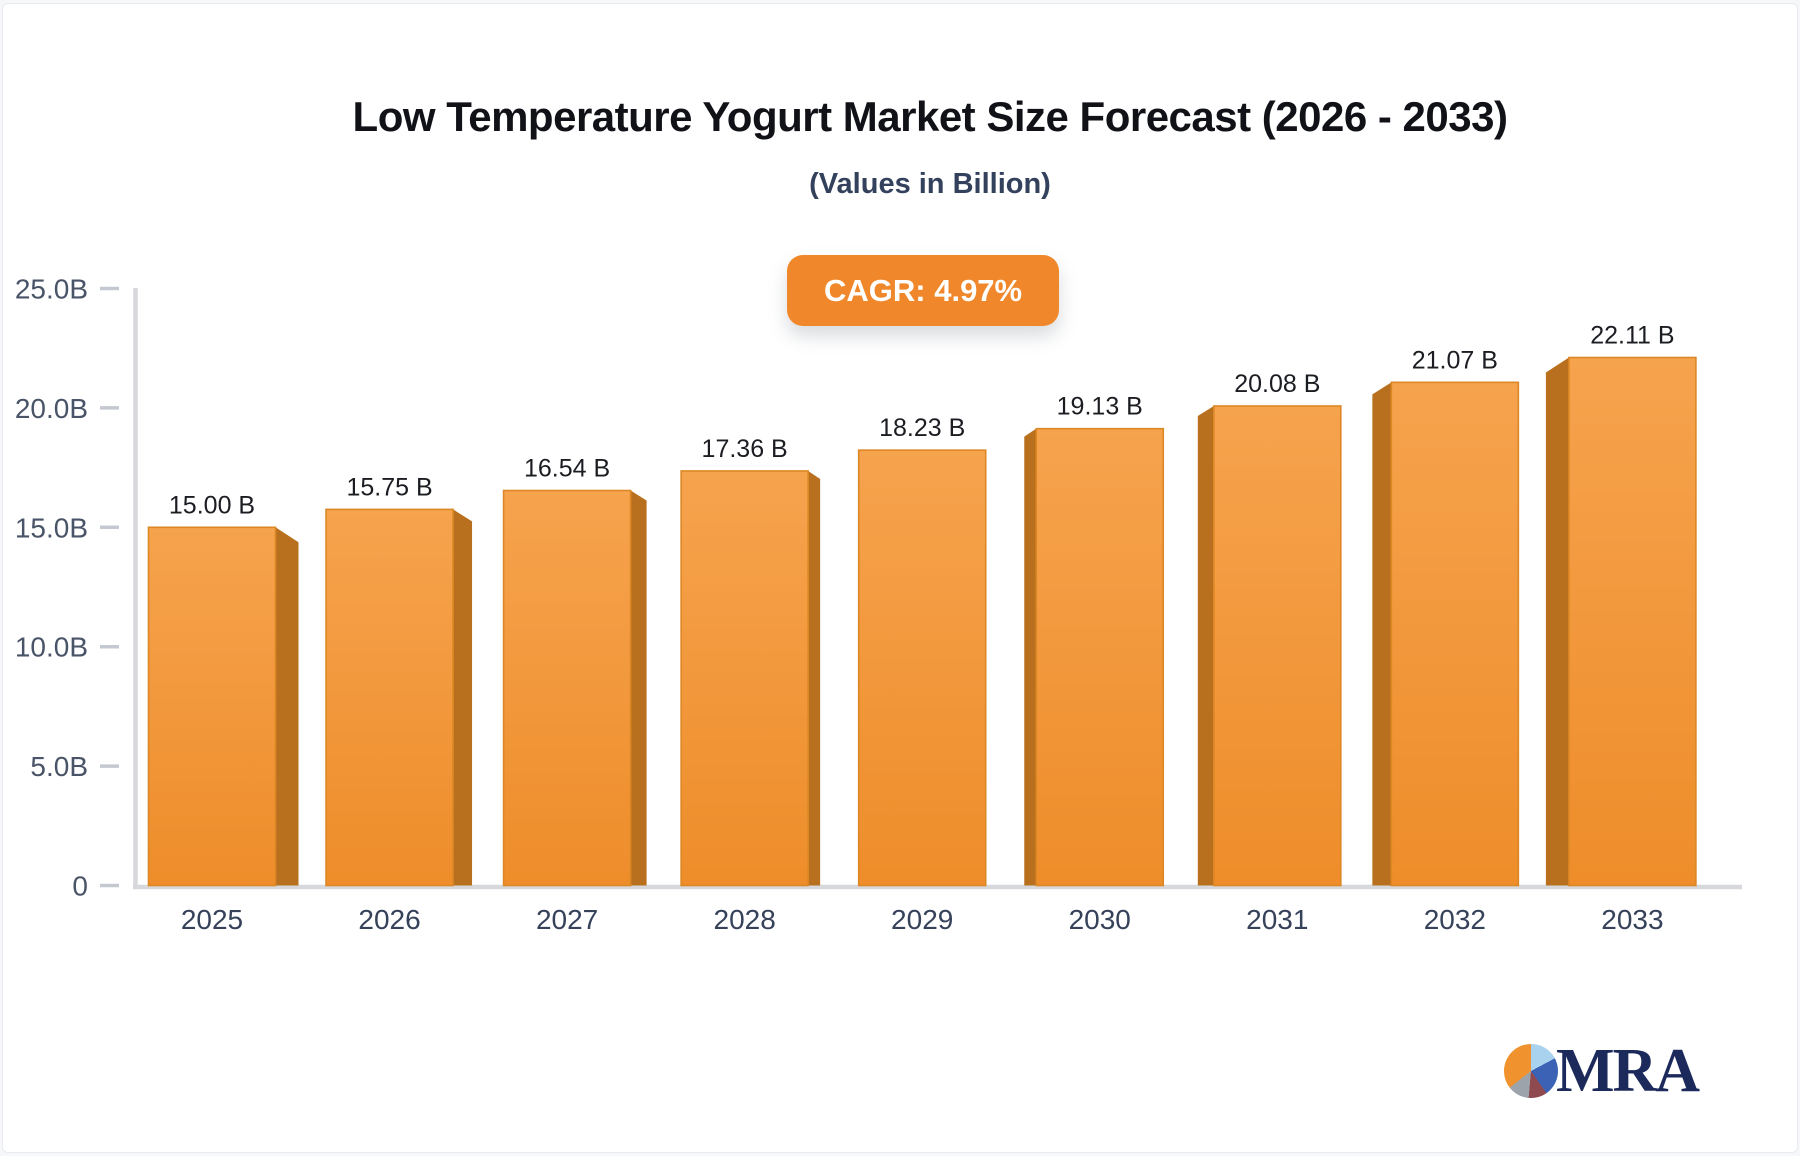  Describe the element at coordinates (1100, 919) in the screenshot. I see `x-tick-label: 2030` at that location.